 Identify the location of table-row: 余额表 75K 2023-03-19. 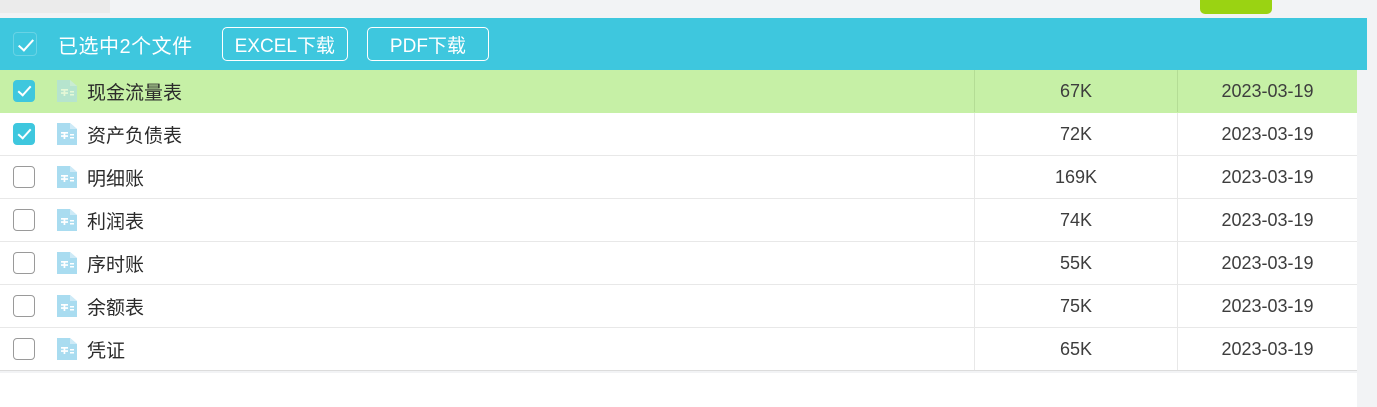
(678, 306).